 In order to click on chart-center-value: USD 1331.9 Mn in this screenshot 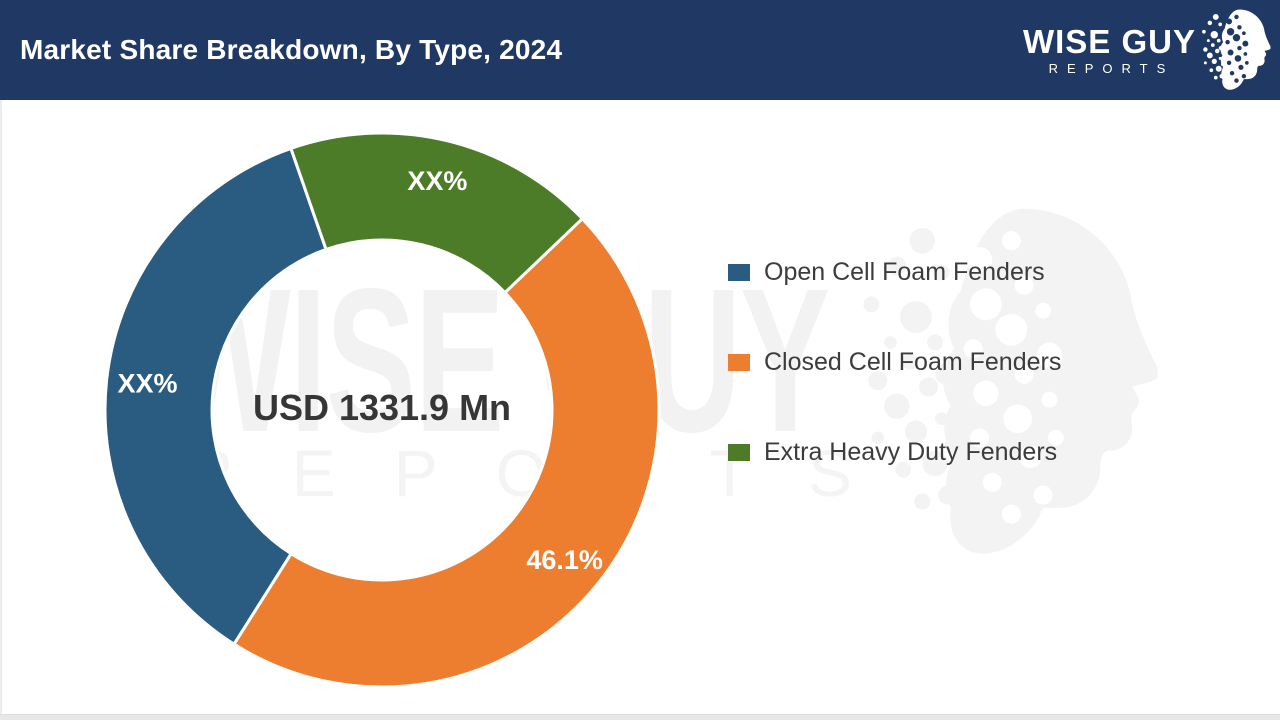, I will do `click(382, 407)`.